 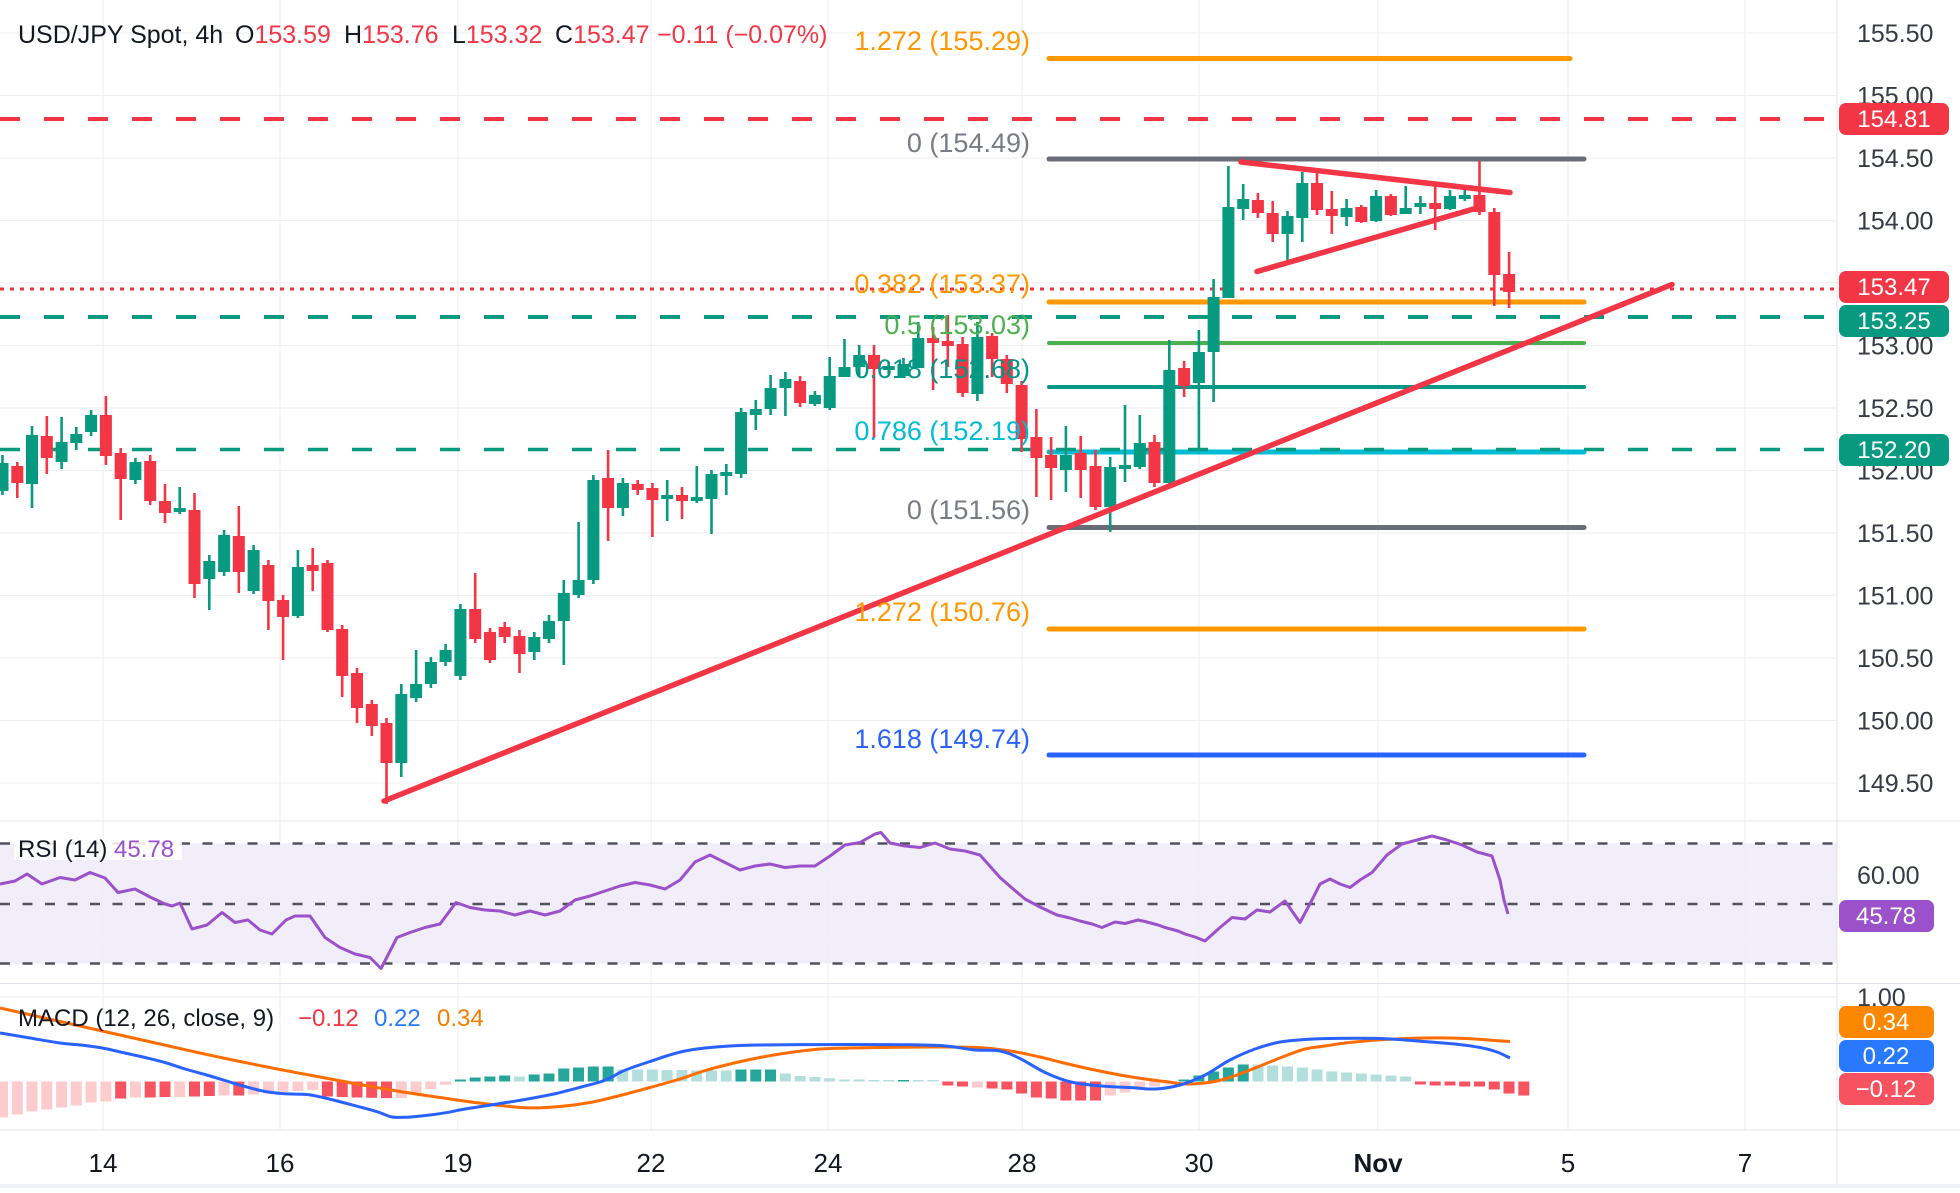 What do you see at coordinates (1895, 784) in the screenshot?
I see `svg-text: 149.50` at bounding box center [1895, 784].